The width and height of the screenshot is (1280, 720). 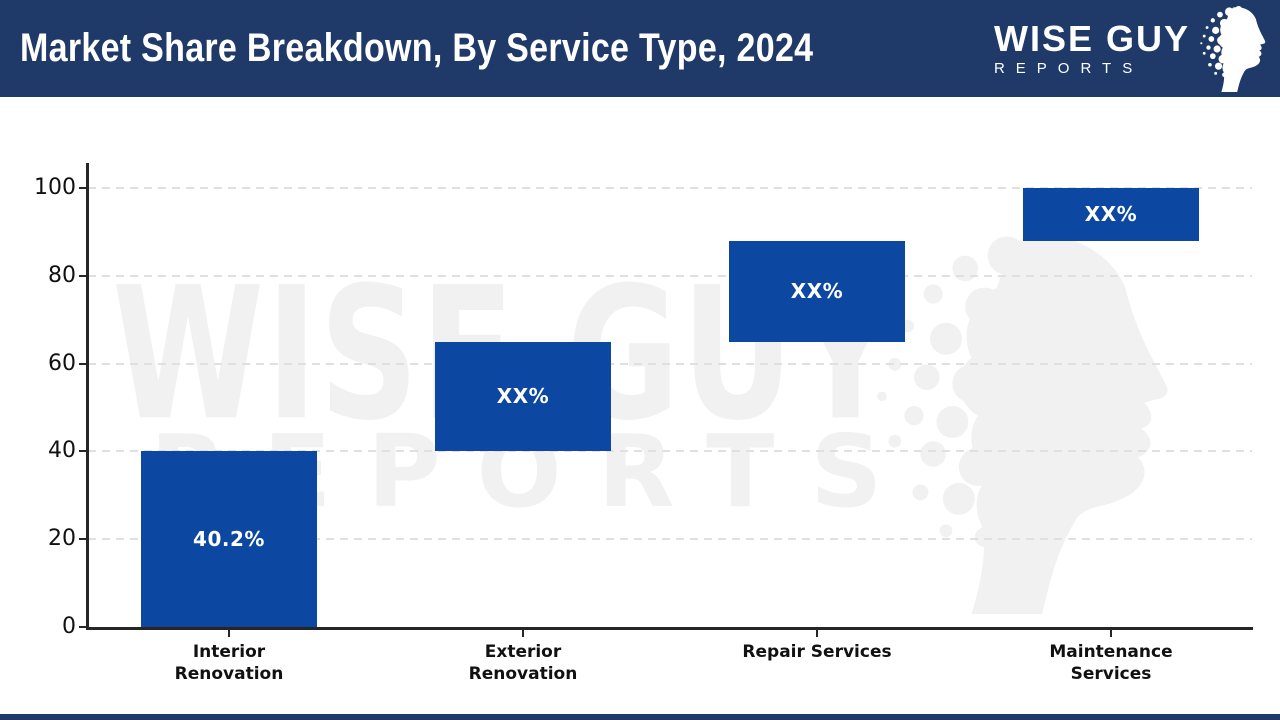 I want to click on x-axis-category-label-line: Exterior, so click(x=523, y=652).